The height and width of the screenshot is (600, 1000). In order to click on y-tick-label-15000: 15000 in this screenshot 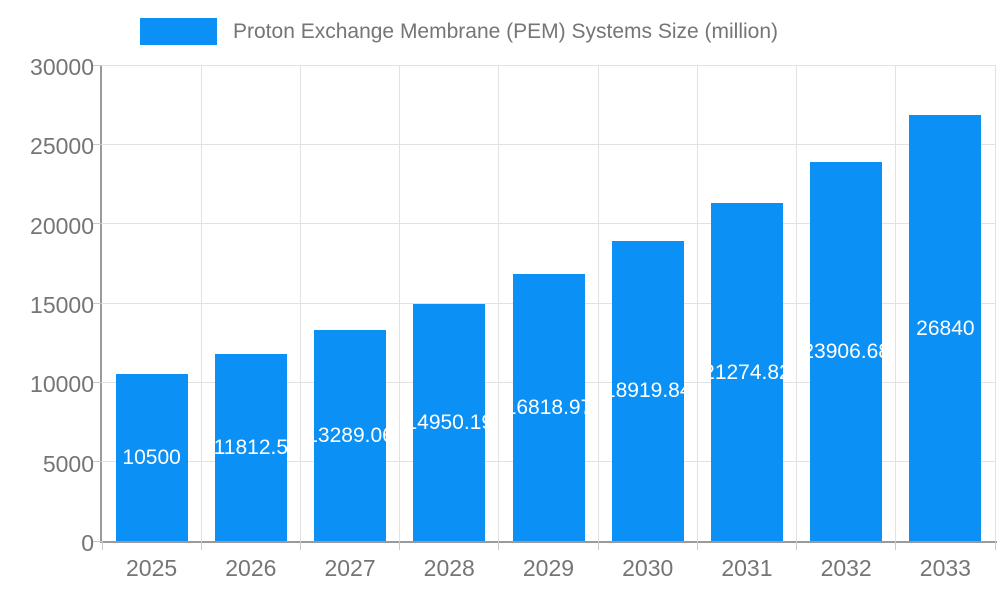, I will do `click(62, 305)`.